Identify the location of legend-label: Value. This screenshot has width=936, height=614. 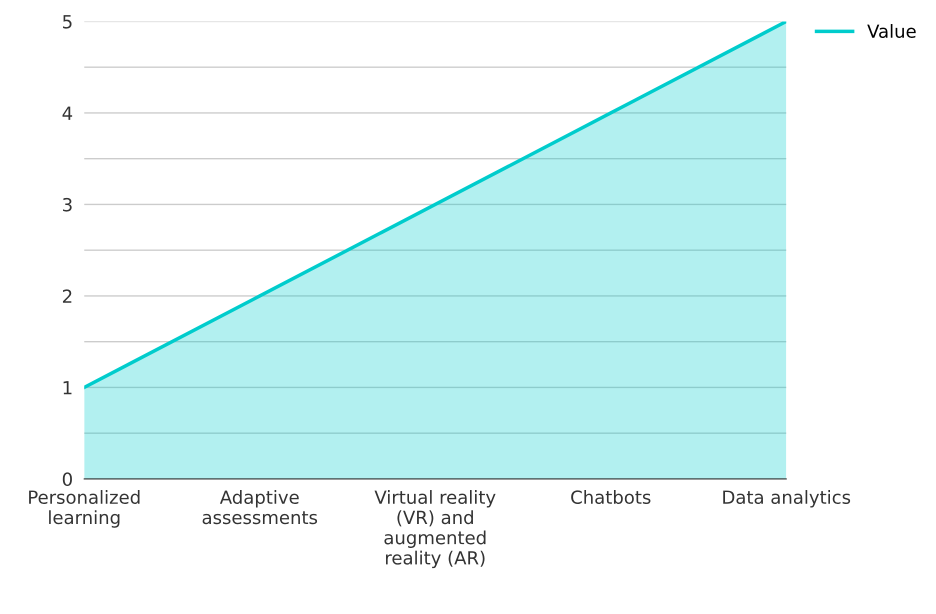
(891, 31).